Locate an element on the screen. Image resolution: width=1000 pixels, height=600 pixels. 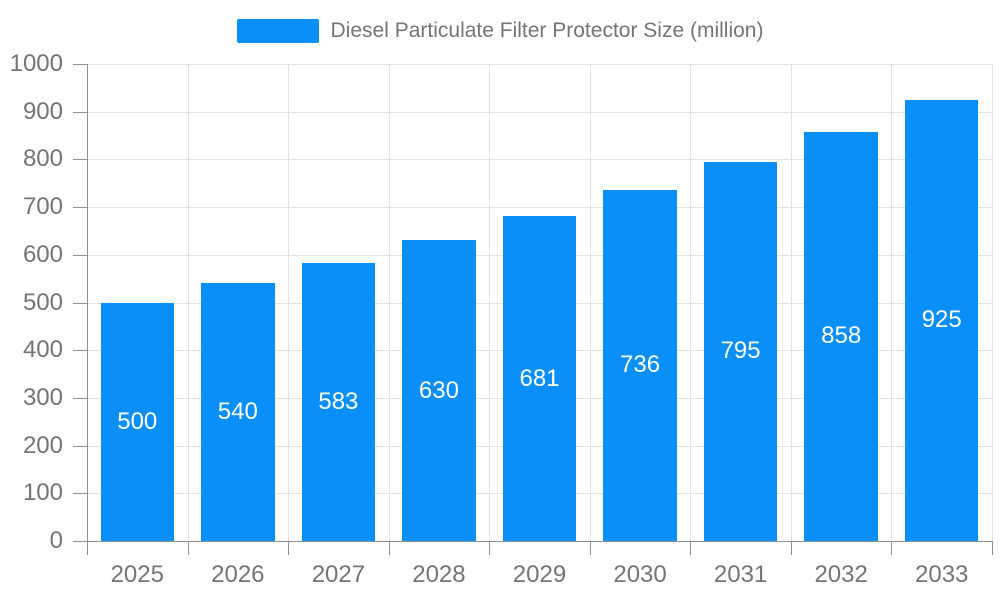
y-axis-tick-label: 1000 is located at coordinates (36, 63).